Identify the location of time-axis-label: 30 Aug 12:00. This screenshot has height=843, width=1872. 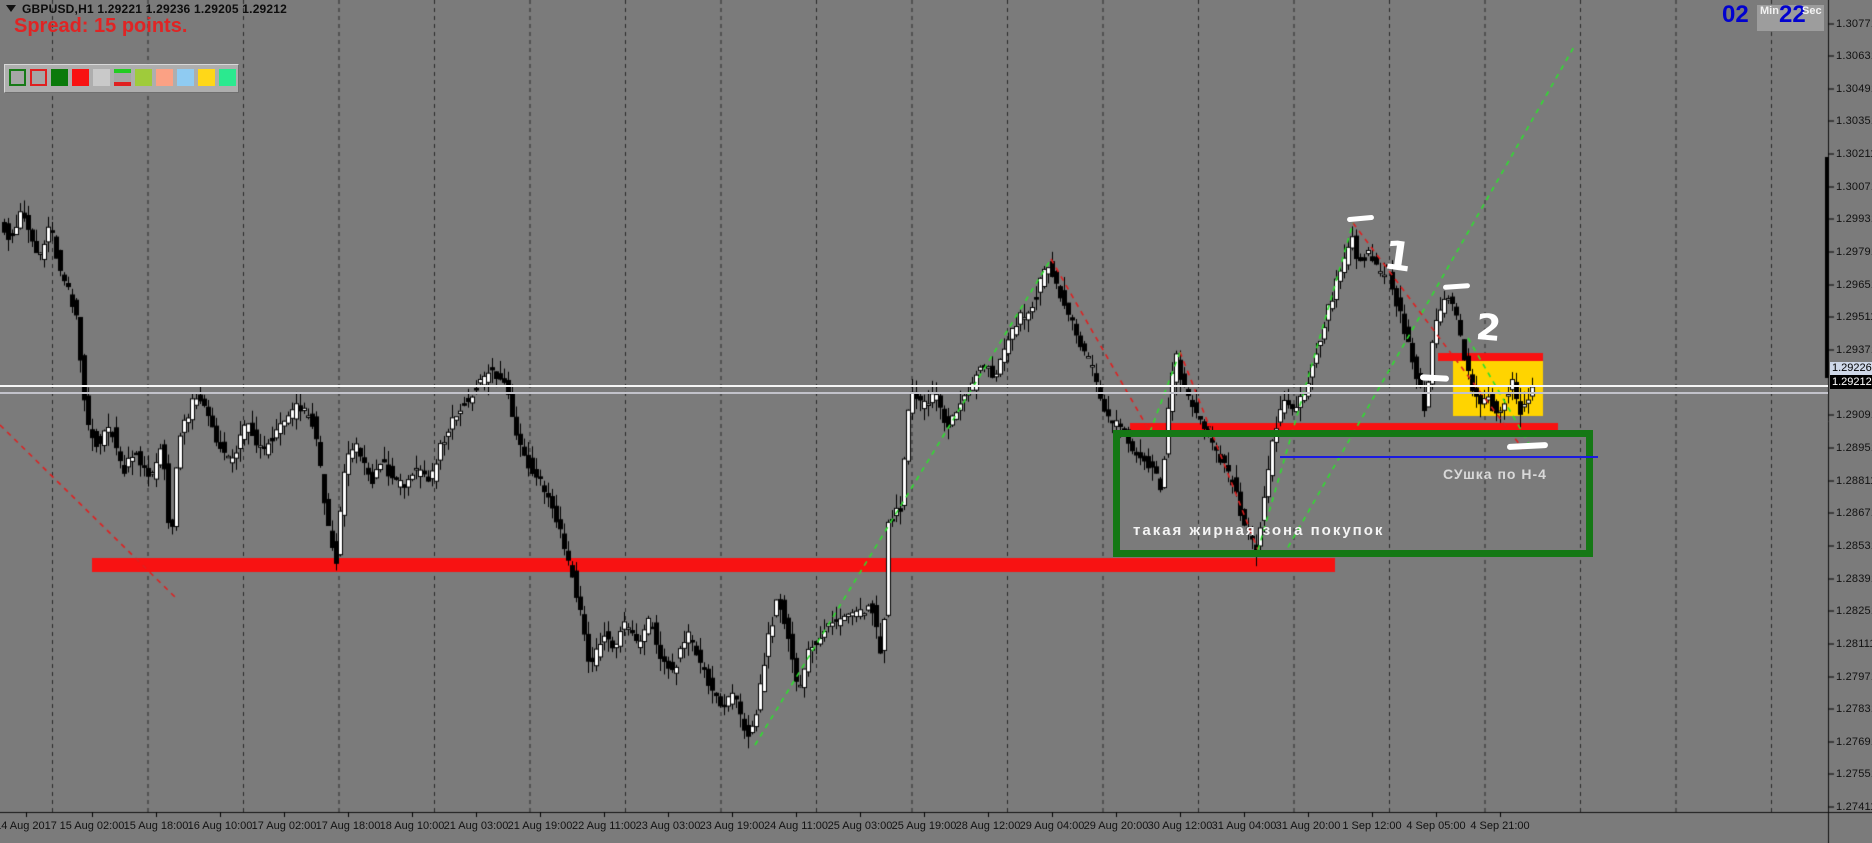
(1180, 826).